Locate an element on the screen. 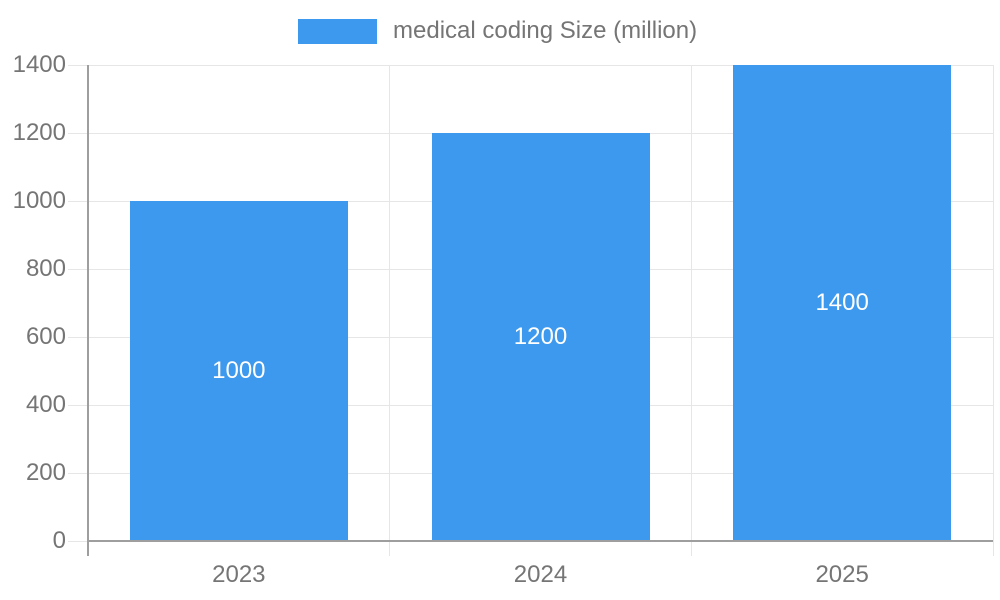  bar-value-label: 1200 is located at coordinates (540, 336).